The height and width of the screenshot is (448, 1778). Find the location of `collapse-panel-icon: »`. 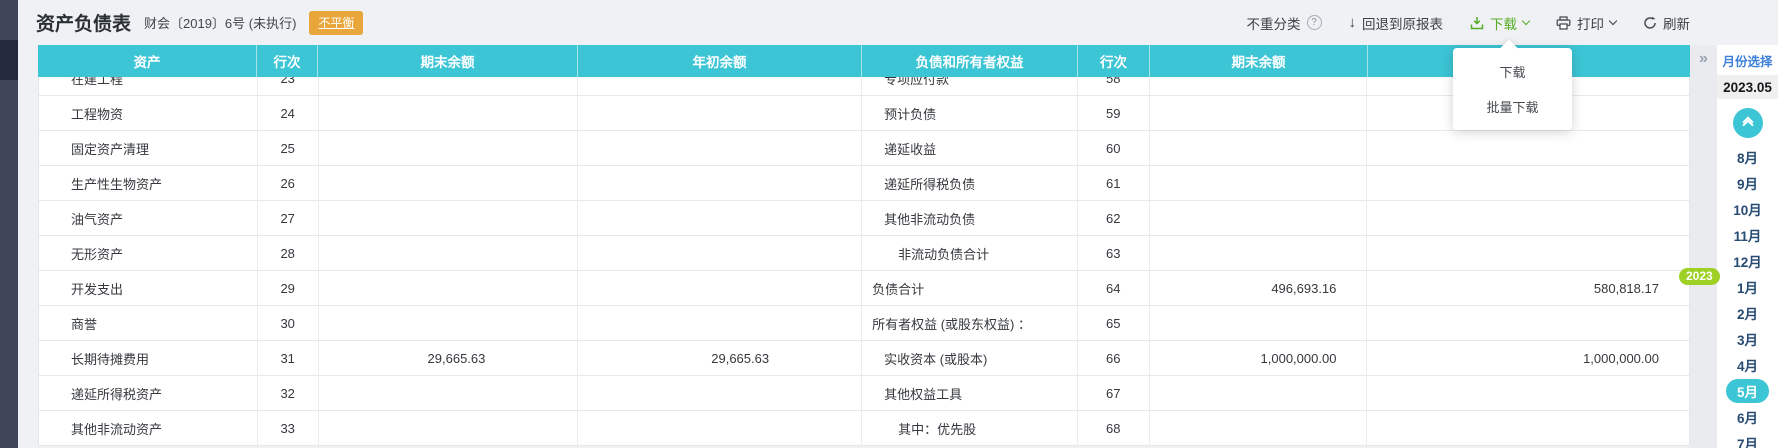

collapse-panel-icon: » is located at coordinates (1703, 58).